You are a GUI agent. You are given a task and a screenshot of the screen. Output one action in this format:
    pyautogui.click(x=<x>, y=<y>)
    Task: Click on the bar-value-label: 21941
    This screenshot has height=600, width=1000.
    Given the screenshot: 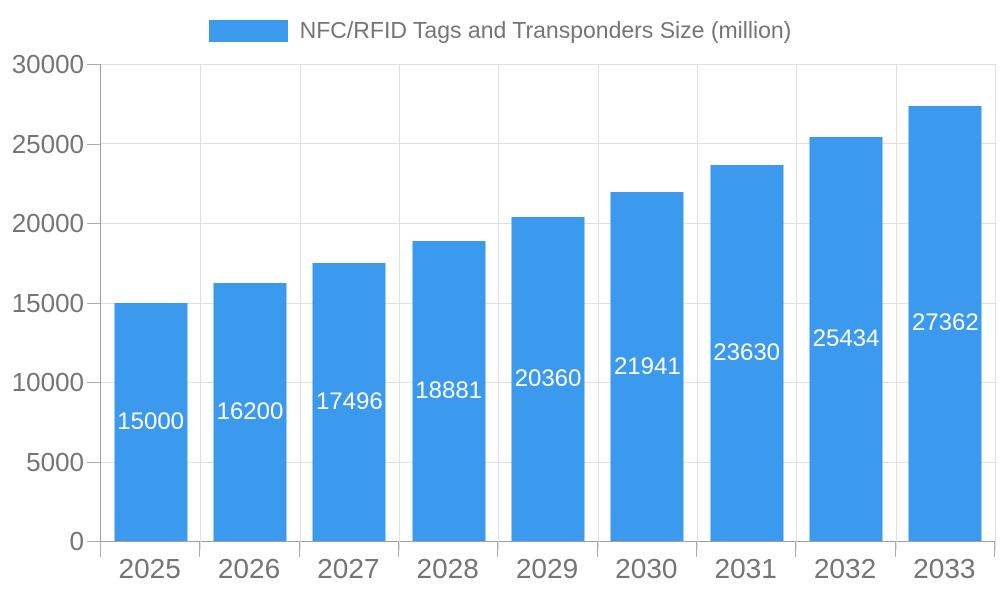 What is the action you would take?
    pyautogui.click(x=647, y=366)
    